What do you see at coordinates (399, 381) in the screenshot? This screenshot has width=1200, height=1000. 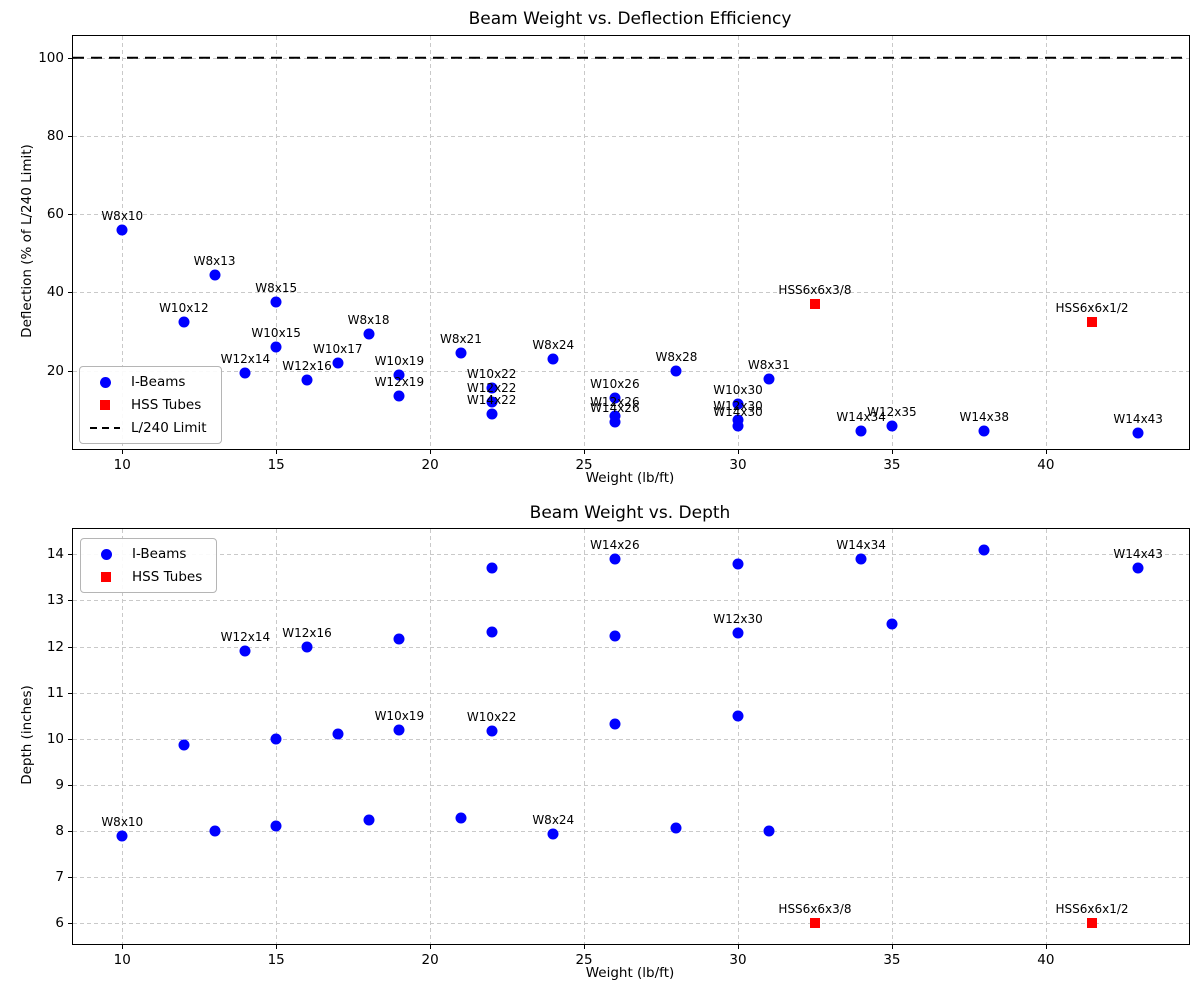 I see `point-label-W12x19: W12x19` at bounding box center [399, 381].